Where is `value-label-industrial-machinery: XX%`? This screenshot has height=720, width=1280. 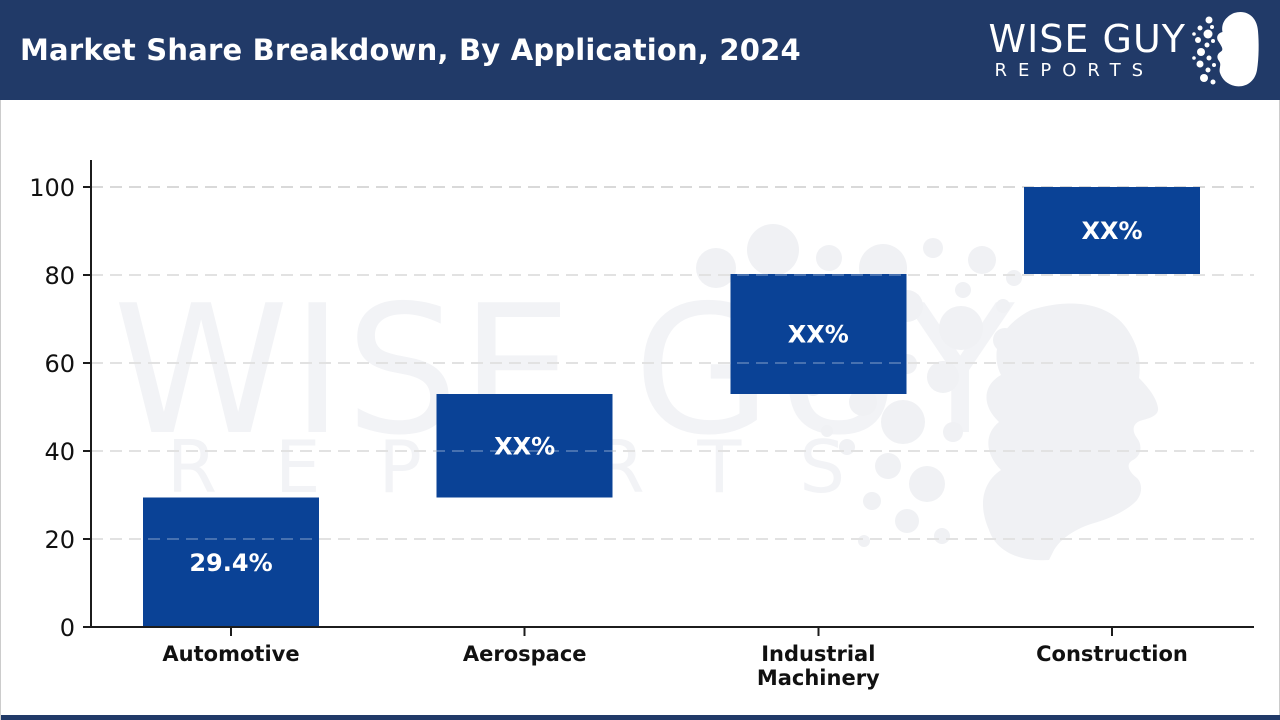 value-label-industrial-machinery: XX% is located at coordinates (818, 335).